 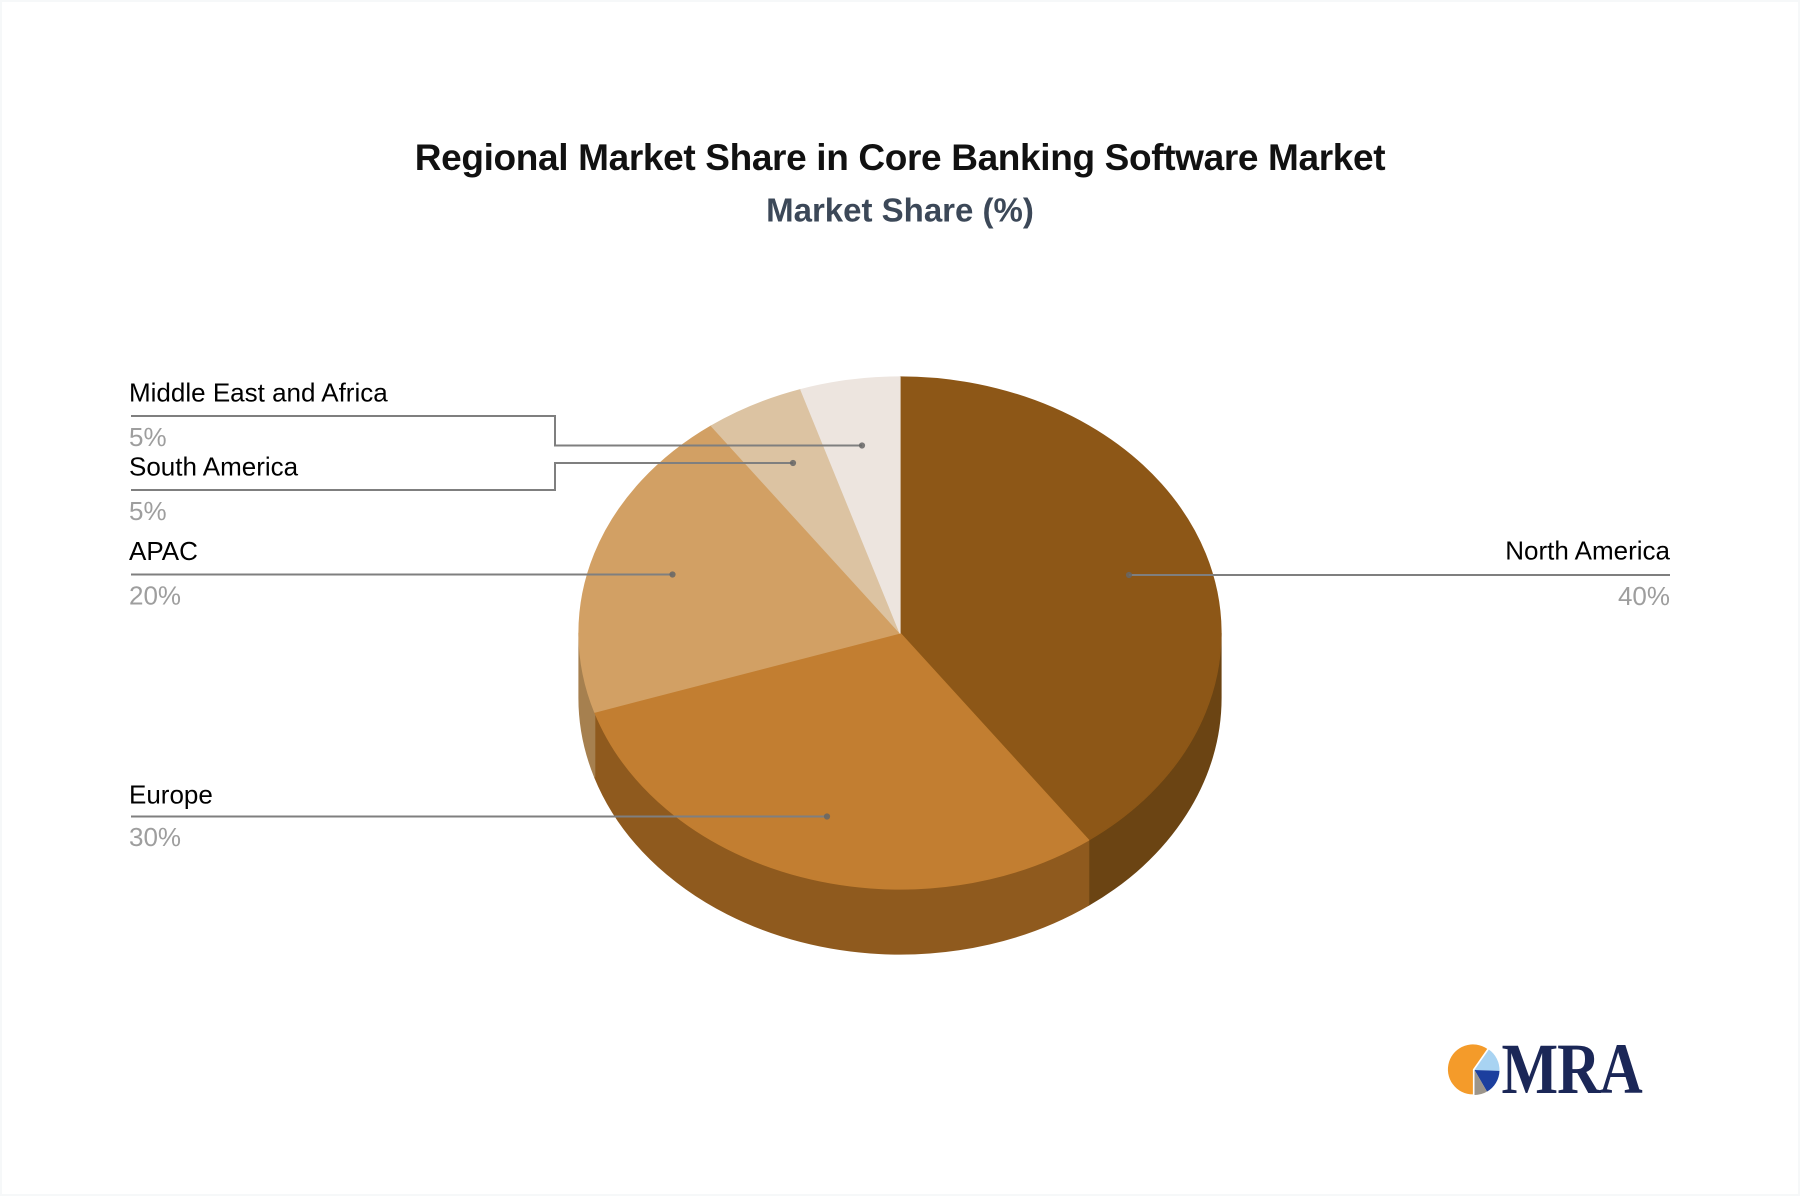 What do you see at coordinates (163, 551) in the screenshot?
I see `svg-text: APAC` at bounding box center [163, 551].